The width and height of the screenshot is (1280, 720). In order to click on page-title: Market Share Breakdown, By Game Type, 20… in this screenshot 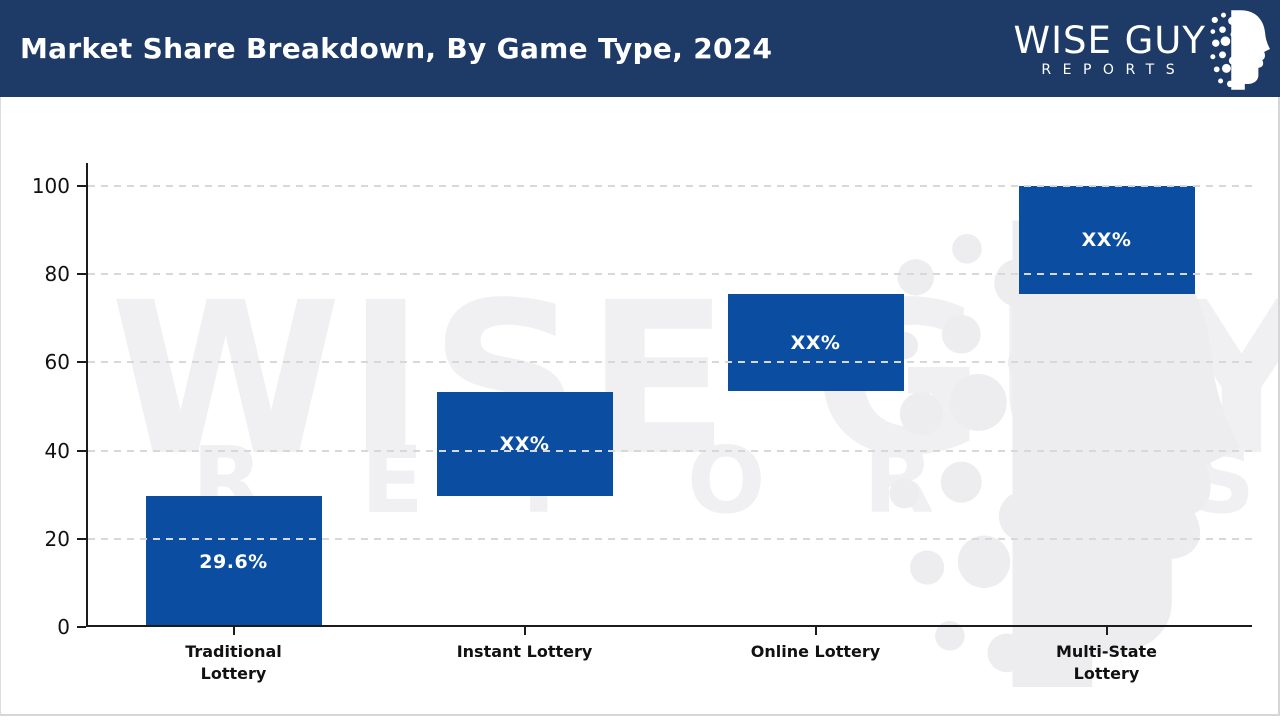, I will do `click(396, 48)`.